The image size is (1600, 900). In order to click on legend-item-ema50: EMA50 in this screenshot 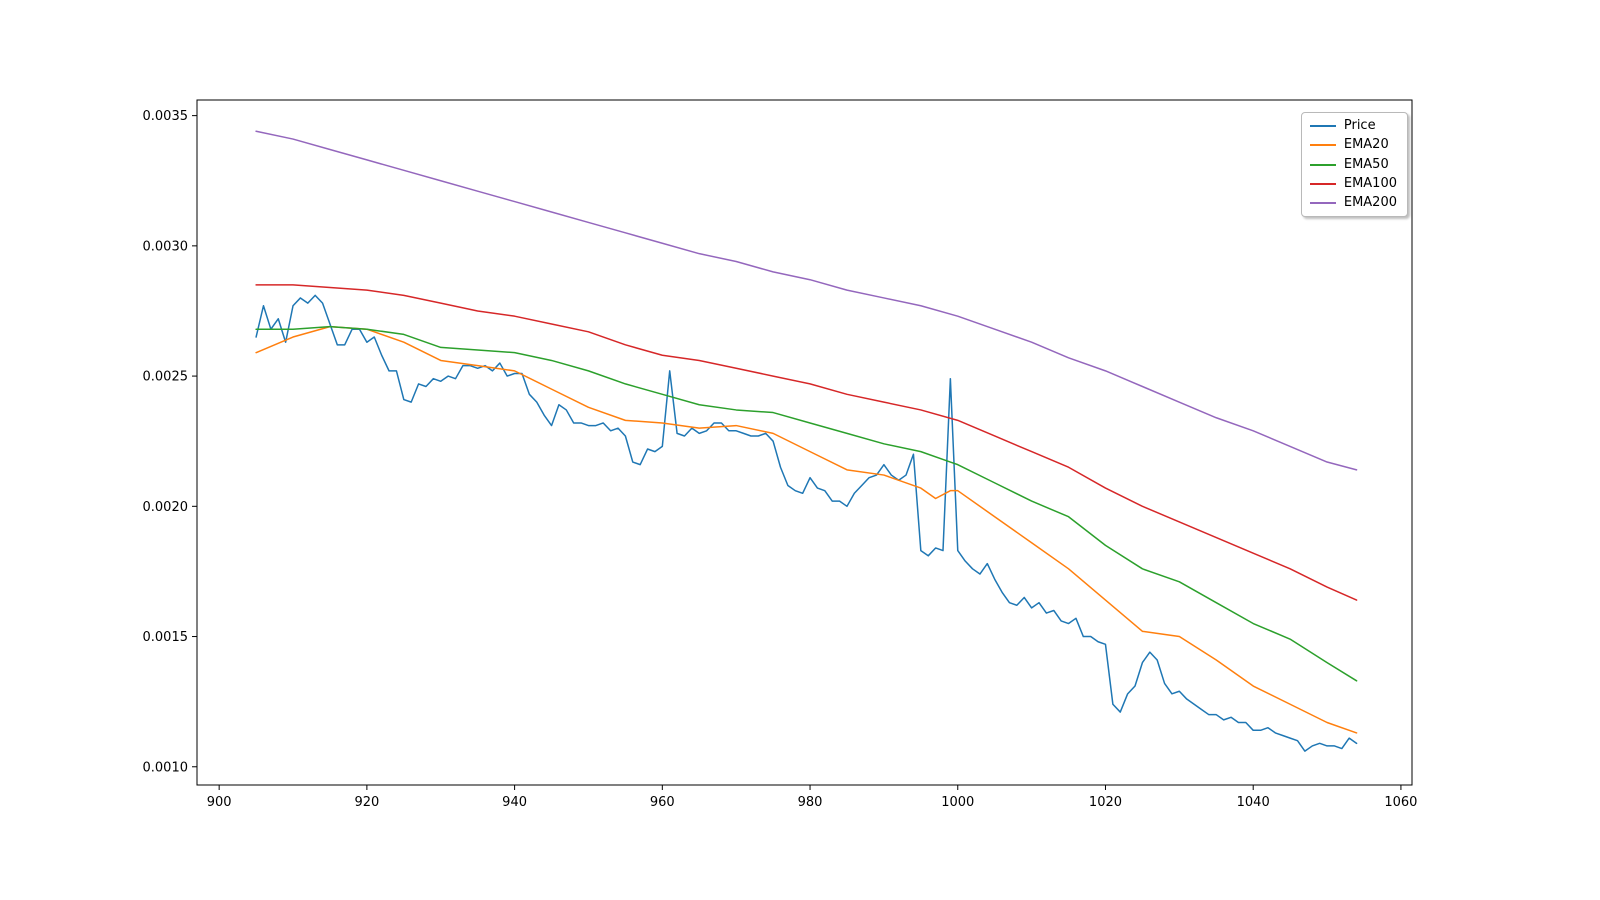, I will do `click(1353, 164)`.